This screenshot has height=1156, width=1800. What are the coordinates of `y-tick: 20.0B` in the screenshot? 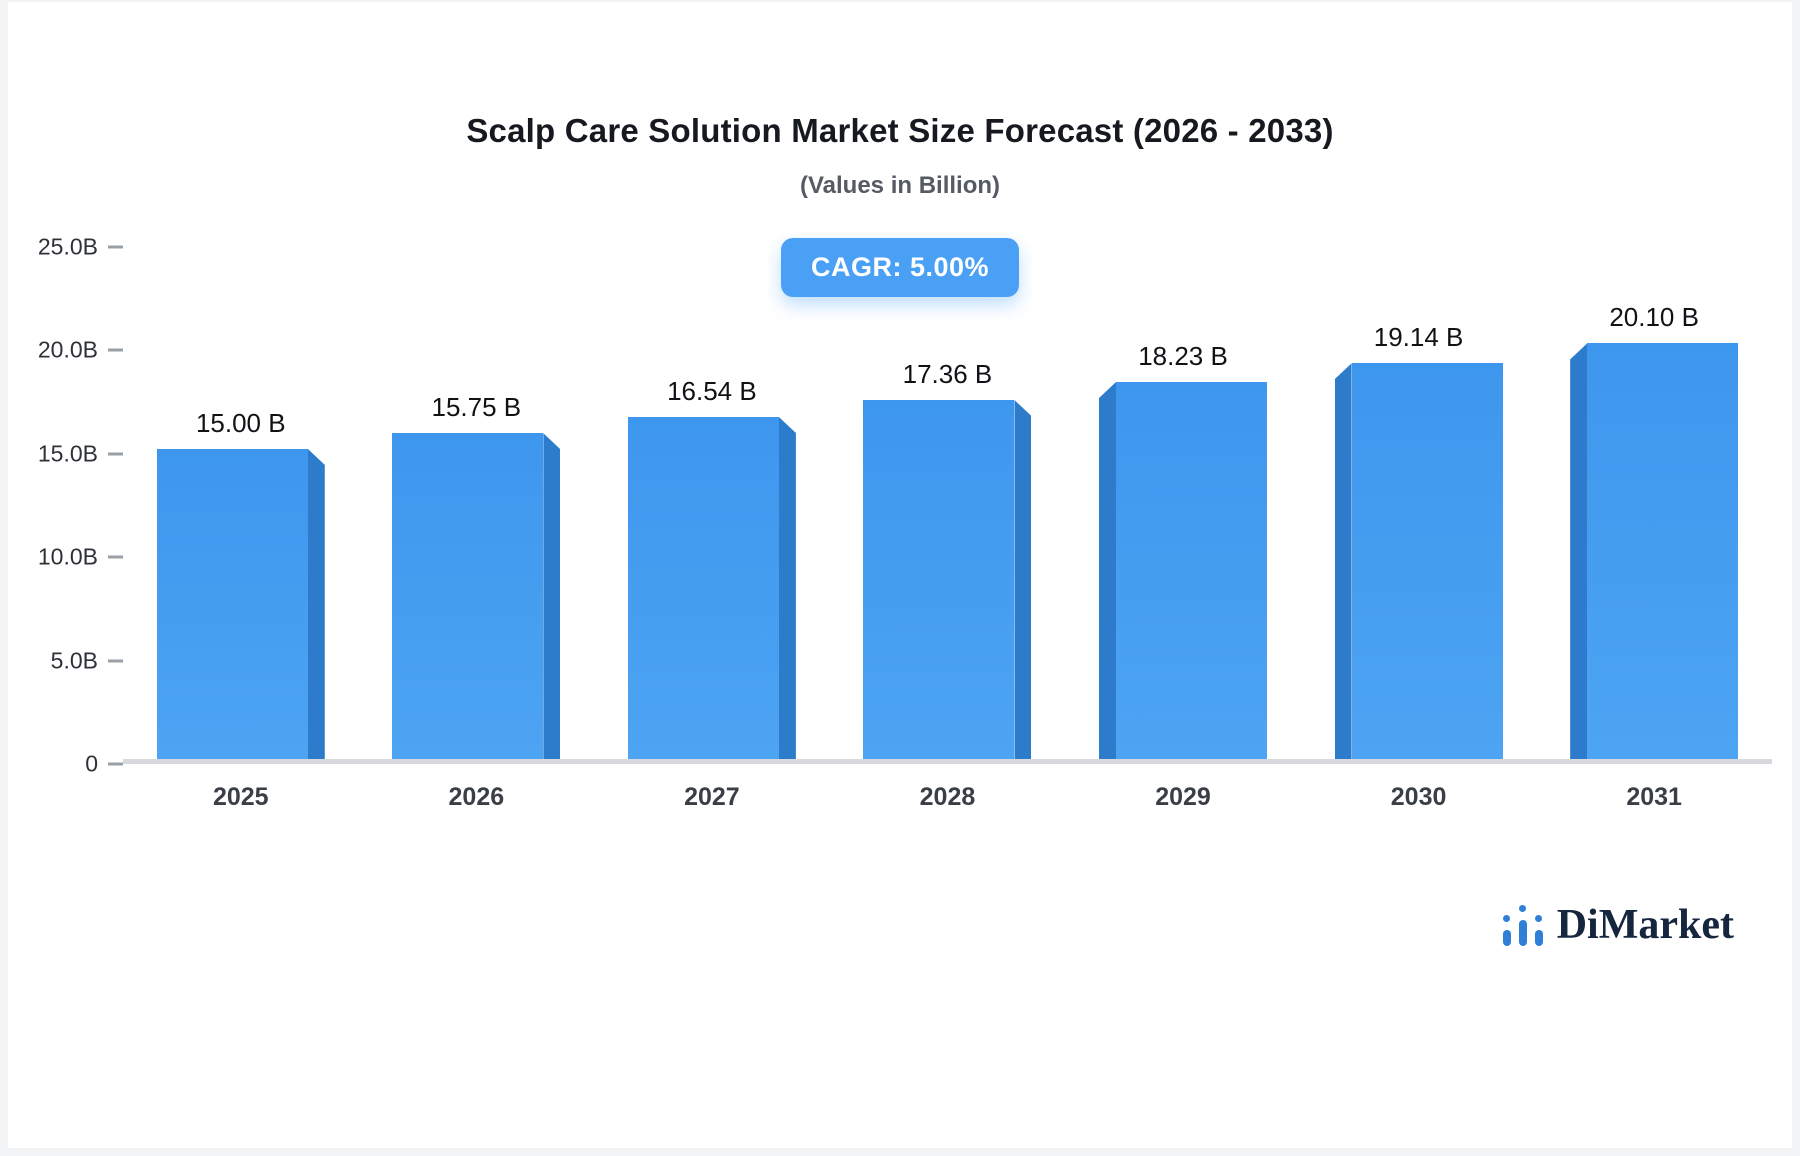 It's located at (80, 350).